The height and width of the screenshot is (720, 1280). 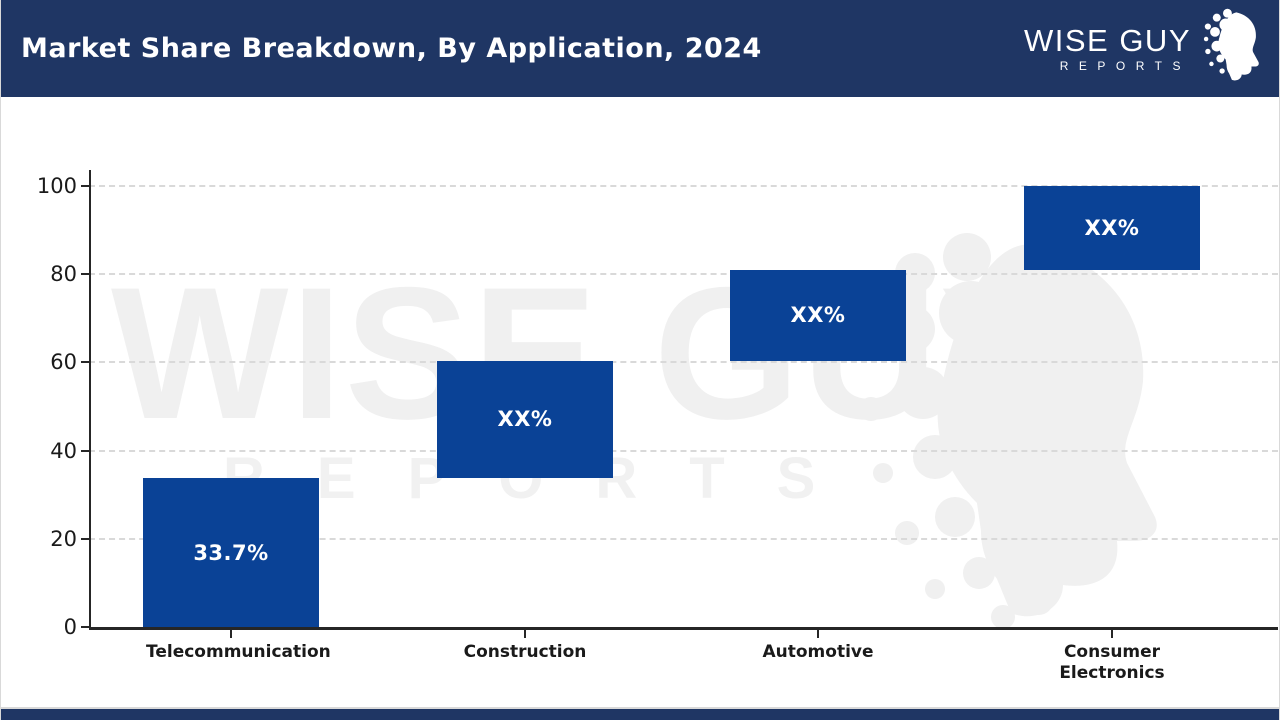 I want to click on logo: WISE GUY REPORTS, so click(x=1151, y=49).